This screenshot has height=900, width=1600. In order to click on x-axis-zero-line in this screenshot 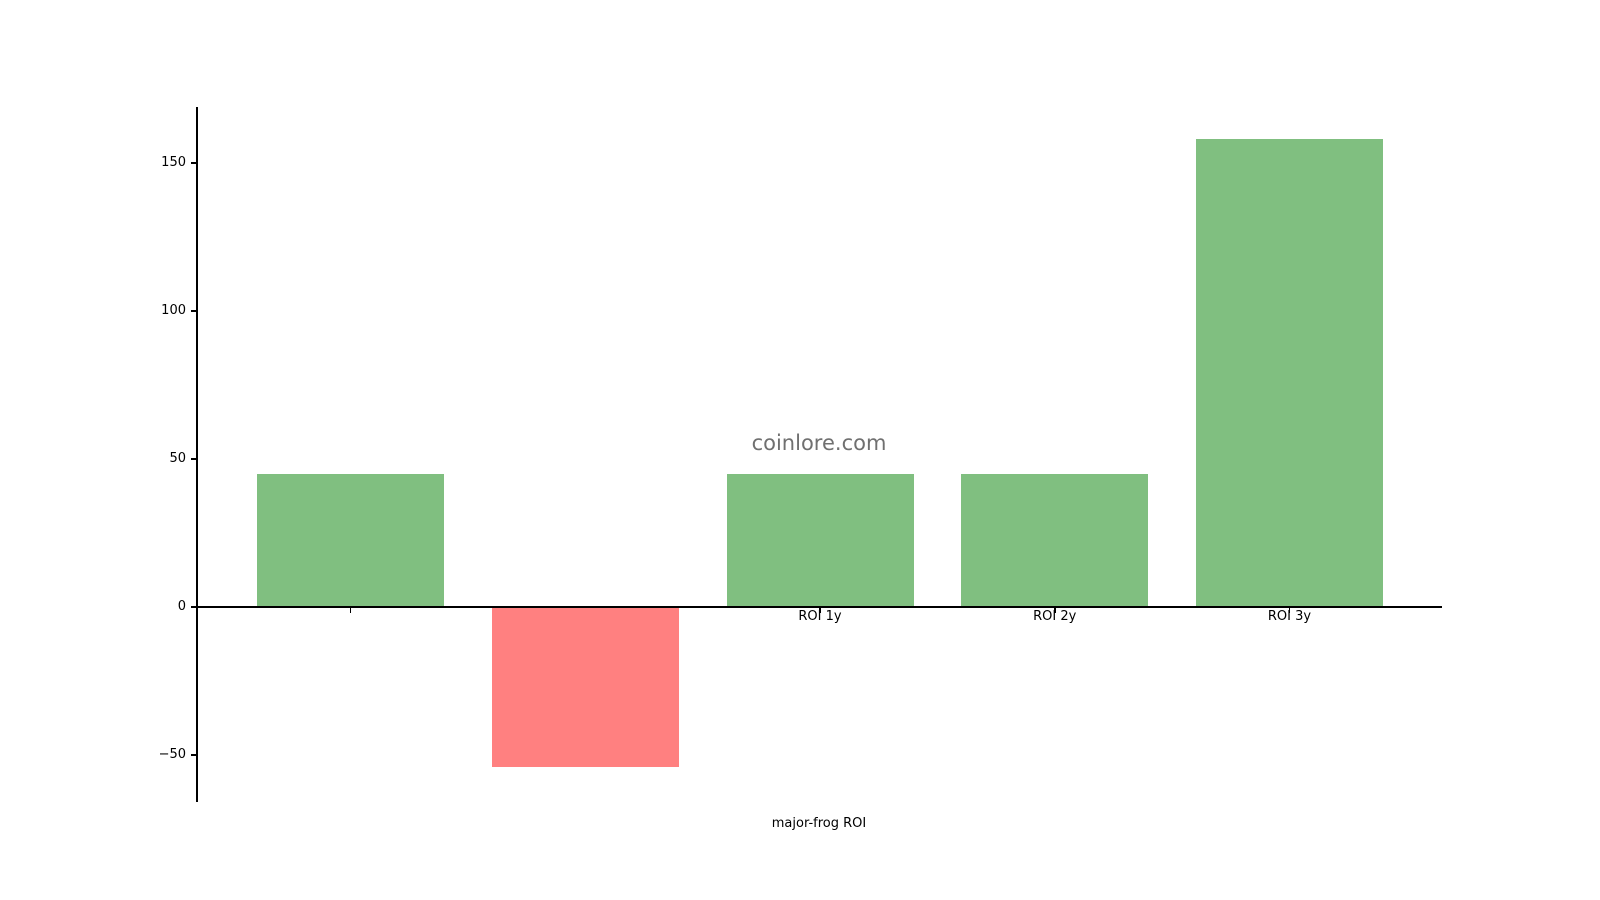, I will do `click(819, 607)`.